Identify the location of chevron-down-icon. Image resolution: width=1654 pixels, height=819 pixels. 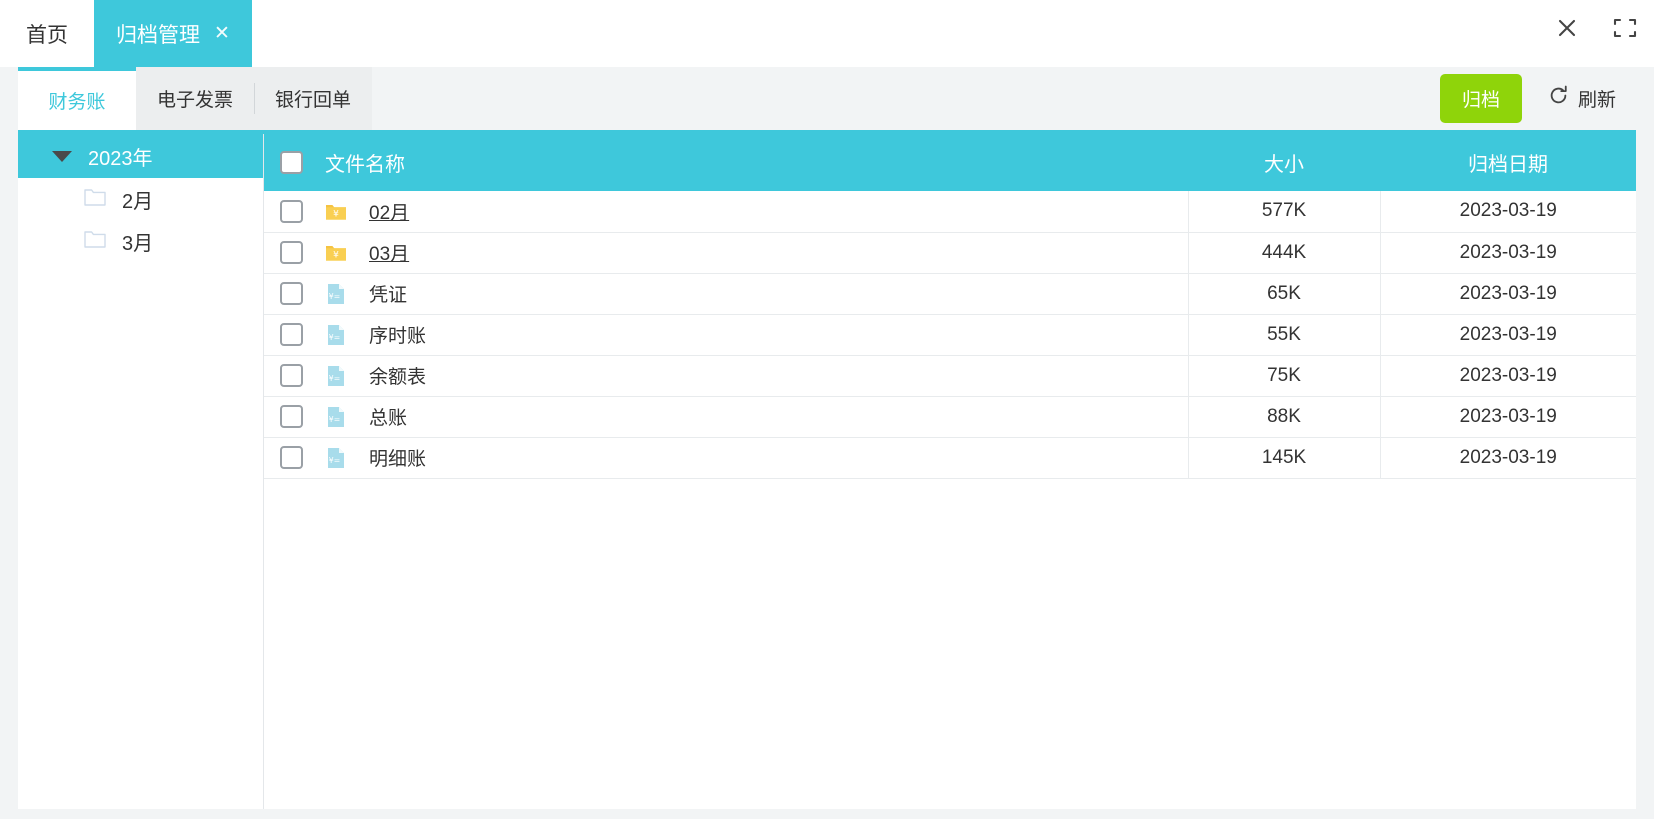
(62, 156).